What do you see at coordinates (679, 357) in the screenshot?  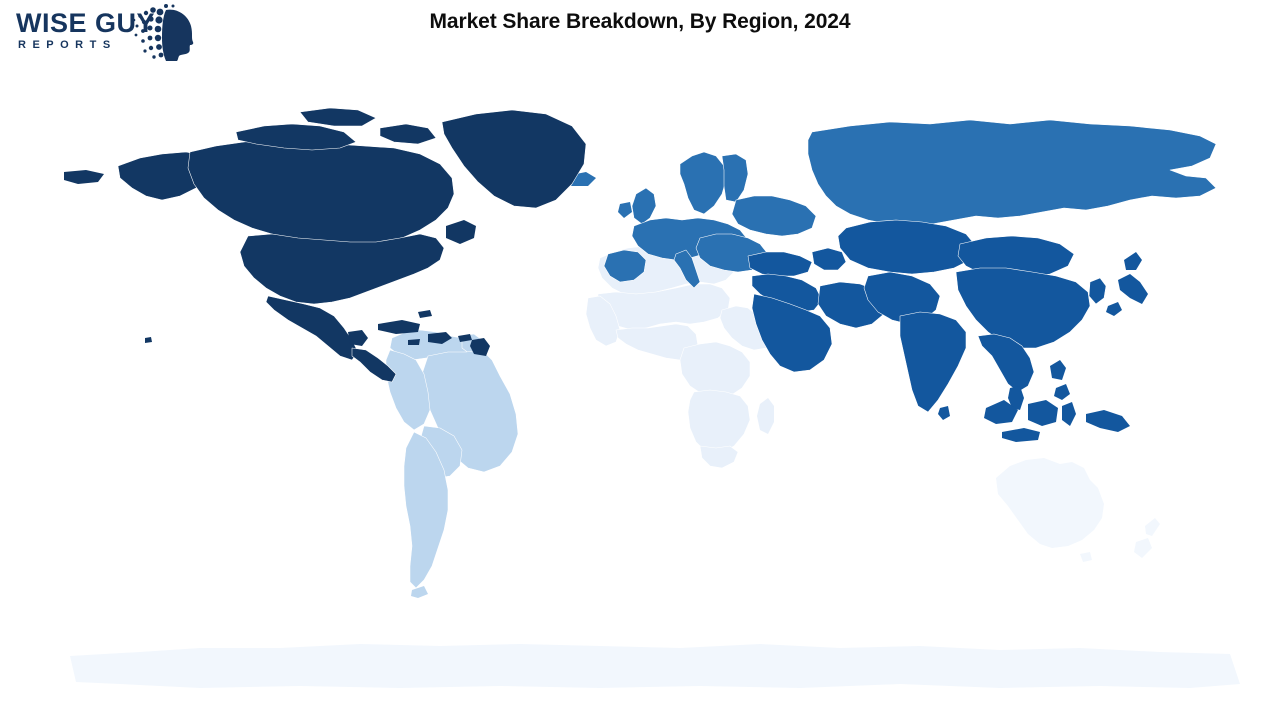 I see `region-middle-east-africa` at bounding box center [679, 357].